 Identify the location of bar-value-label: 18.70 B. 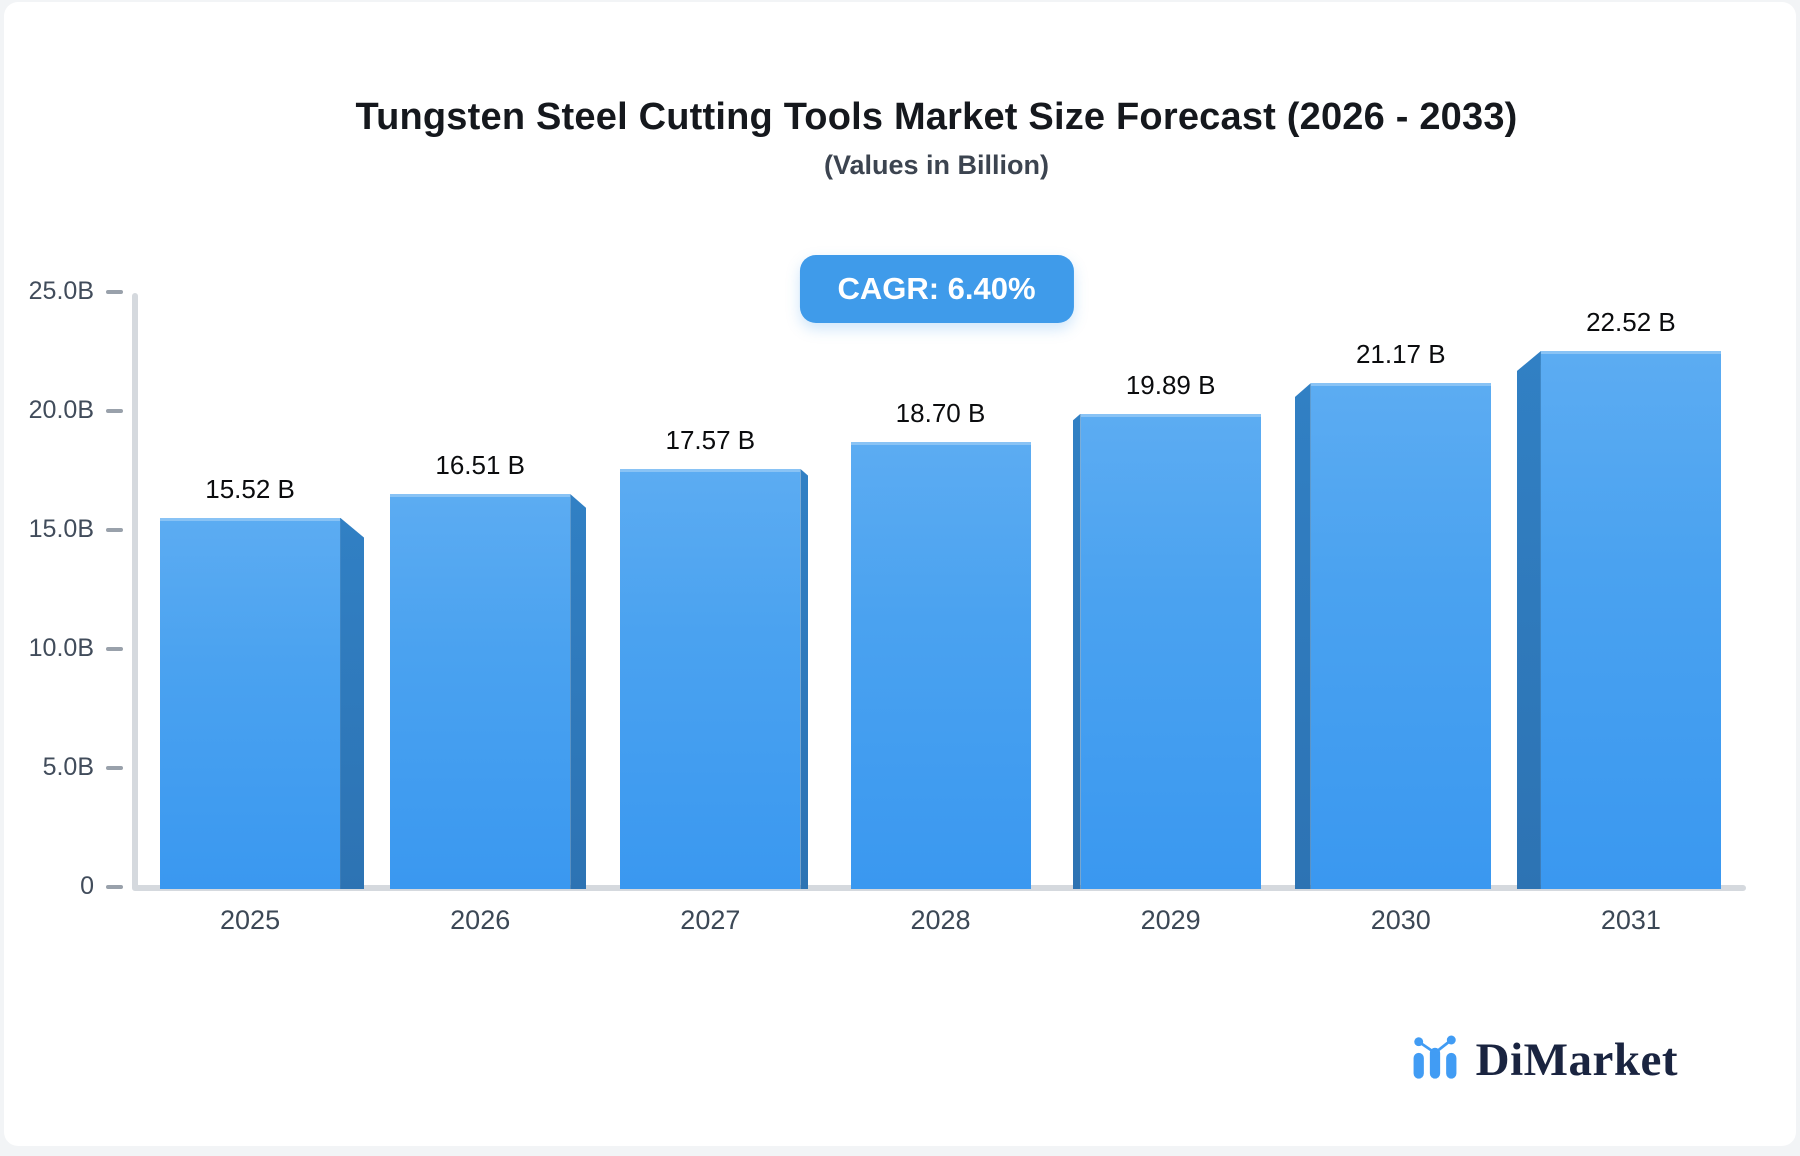
(940, 412).